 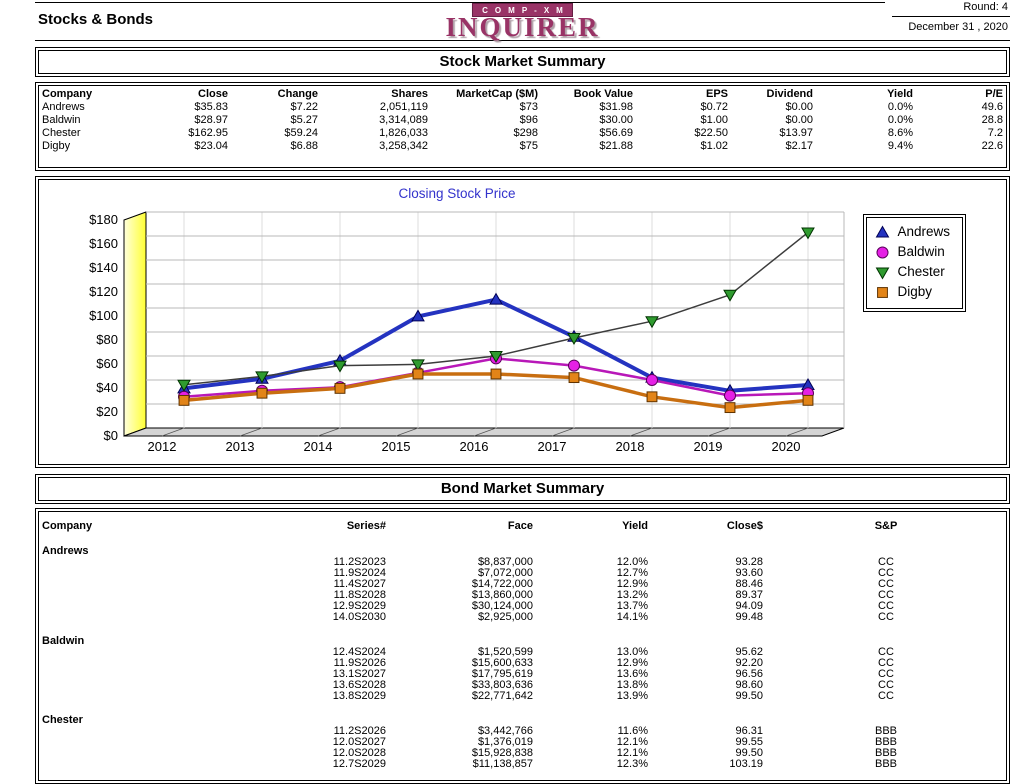 I want to click on svg-text: $20, so click(x=107, y=411).